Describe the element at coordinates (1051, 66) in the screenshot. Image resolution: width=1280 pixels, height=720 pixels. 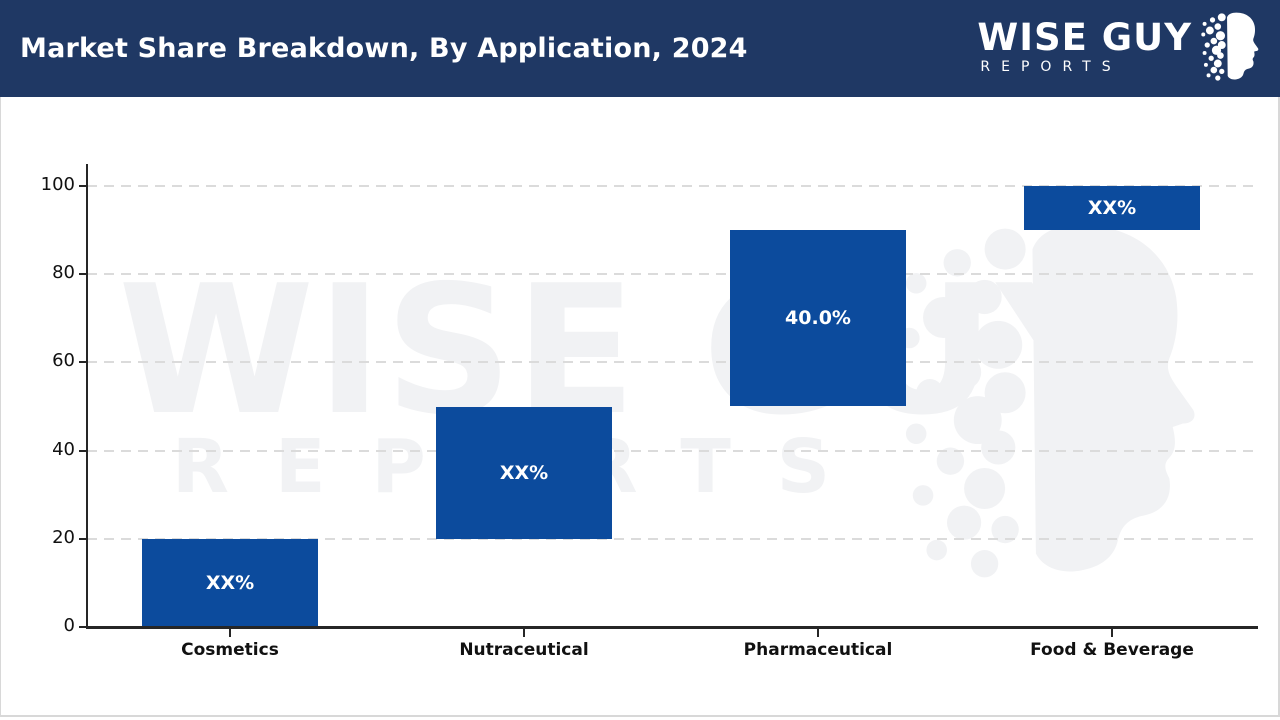
I see `logo-reports-text: REPORTS` at that location.